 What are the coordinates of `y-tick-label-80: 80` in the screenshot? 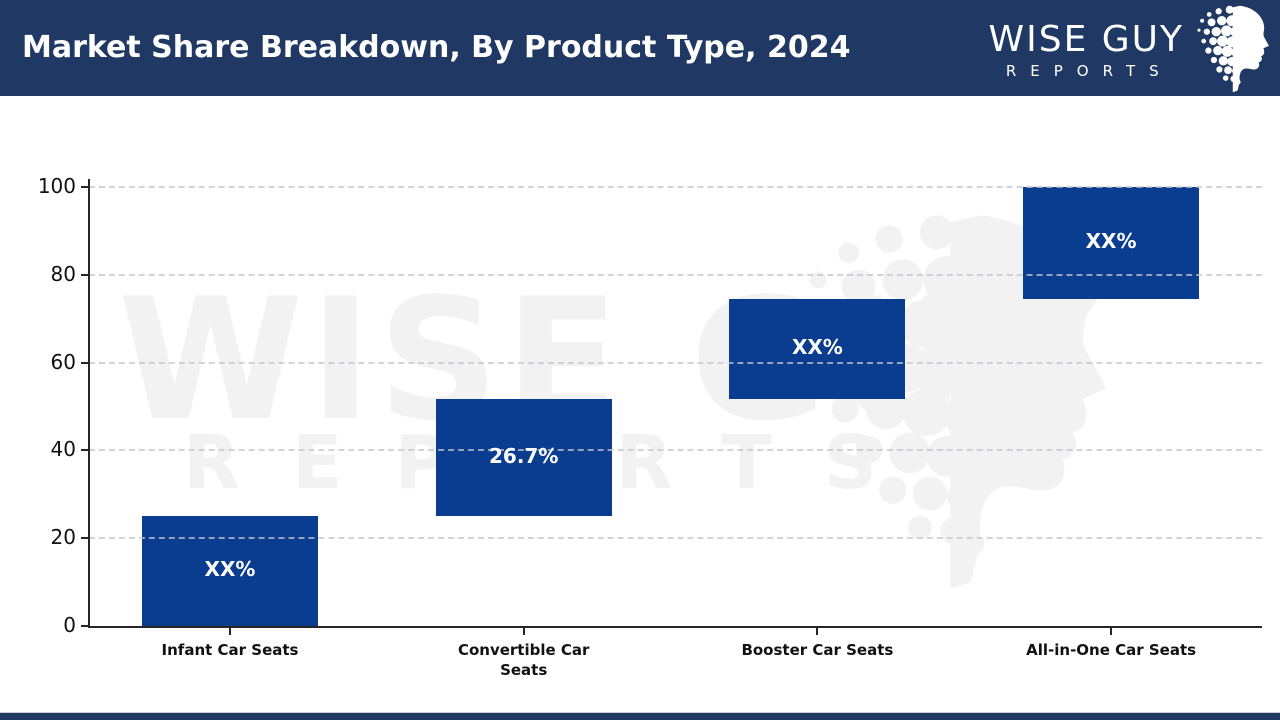 It's located at (63, 273).